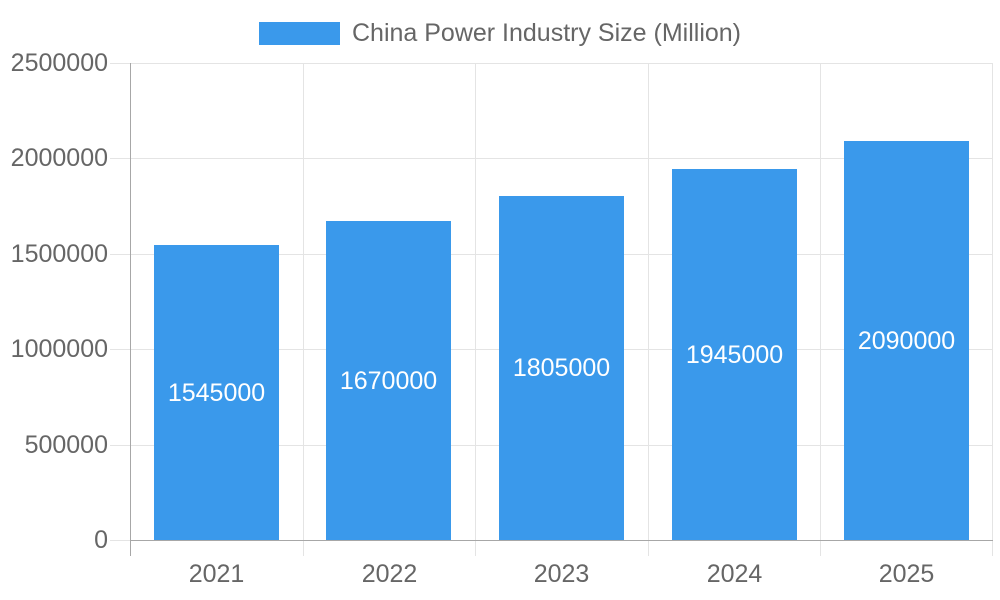  What do you see at coordinates (66, 445) in the screenshot?
I see `y-tick-label: 500000` at bounding box center [66, 445].